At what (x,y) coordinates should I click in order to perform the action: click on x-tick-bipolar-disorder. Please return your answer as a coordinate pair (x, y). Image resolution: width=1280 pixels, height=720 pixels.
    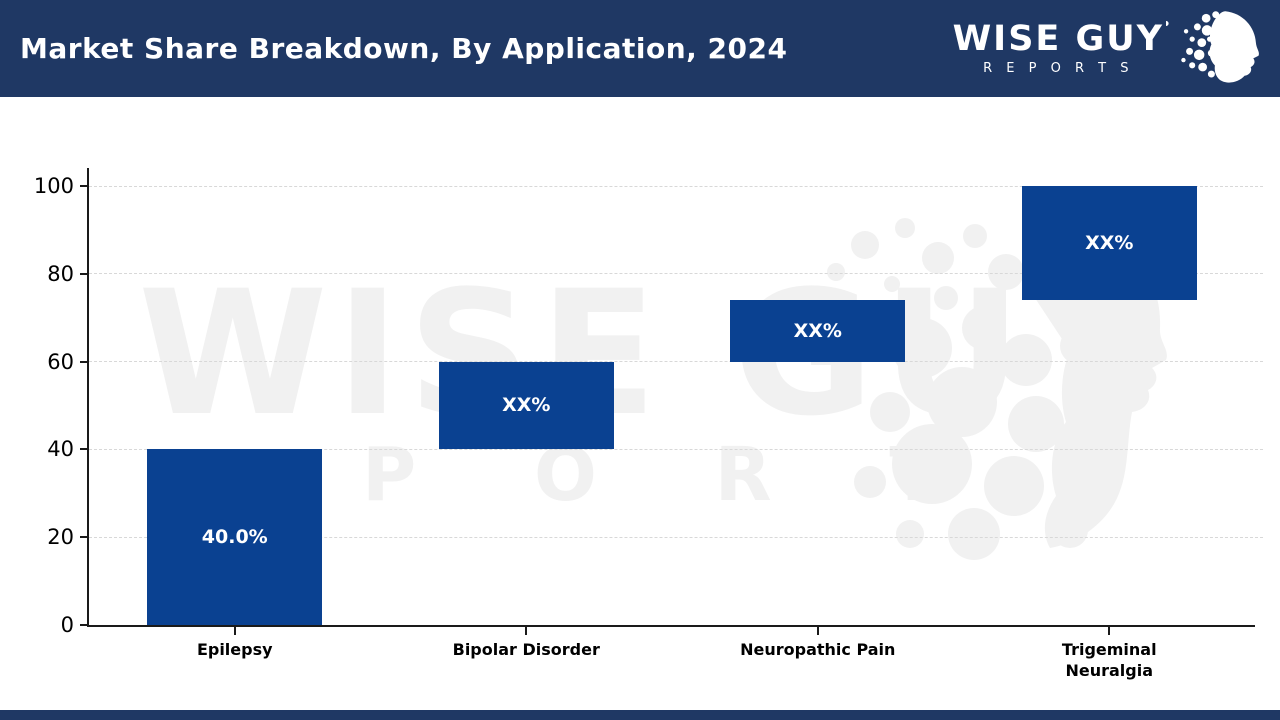
    Looking at the image, I should click on (526, 631).